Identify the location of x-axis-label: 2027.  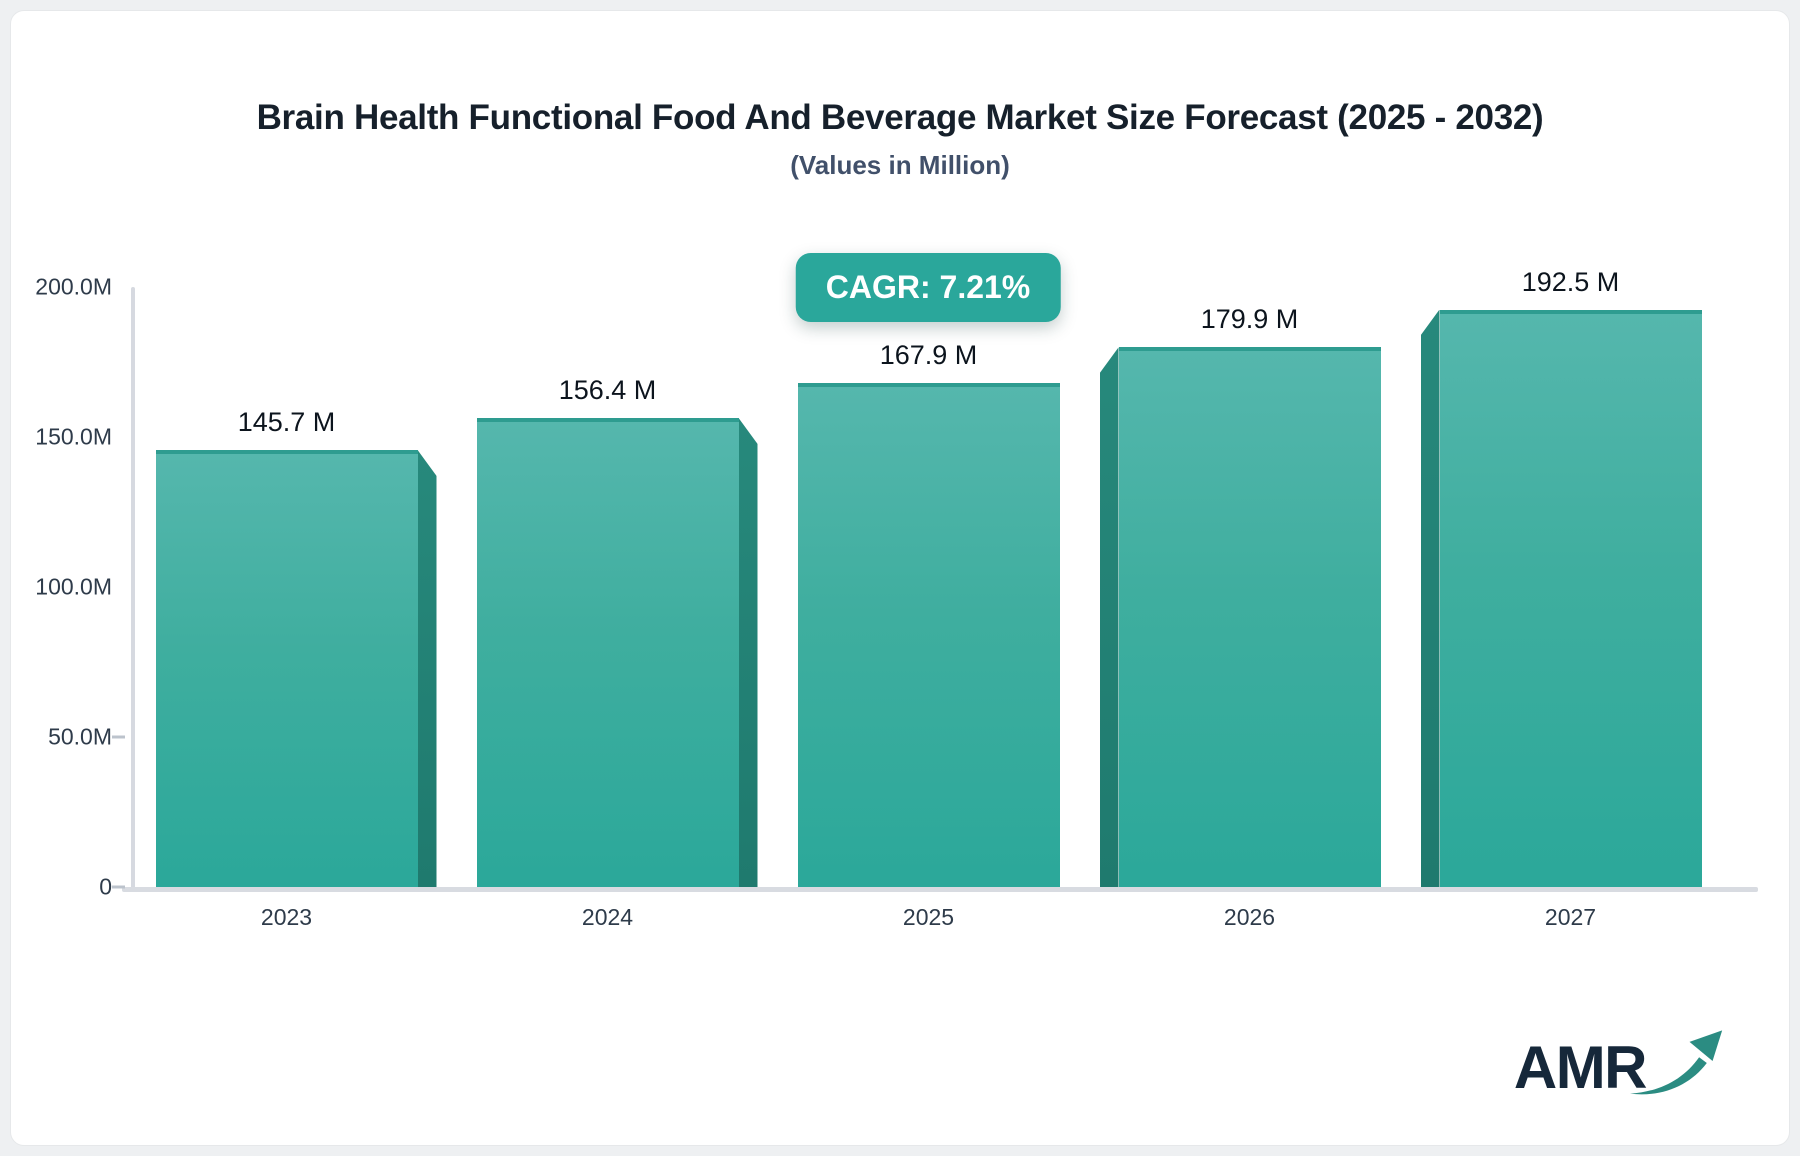
(1570, 917).